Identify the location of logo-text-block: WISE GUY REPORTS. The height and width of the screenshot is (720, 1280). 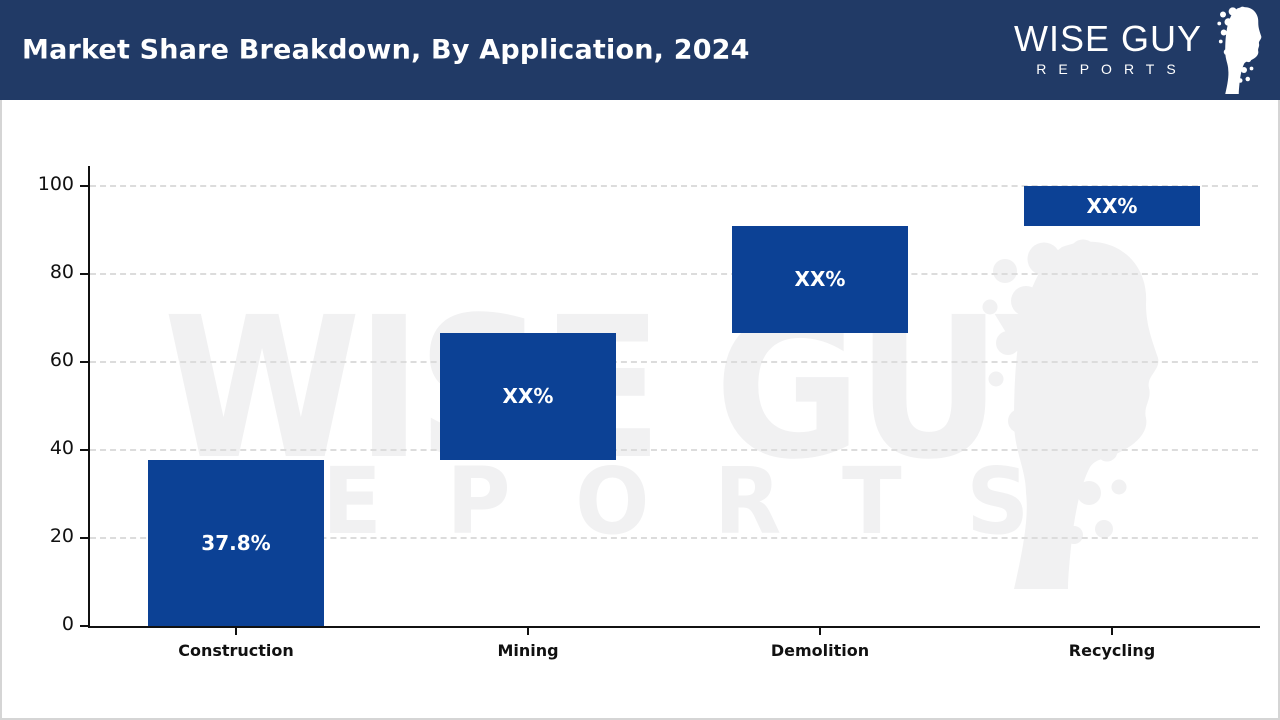
(1107, 48).